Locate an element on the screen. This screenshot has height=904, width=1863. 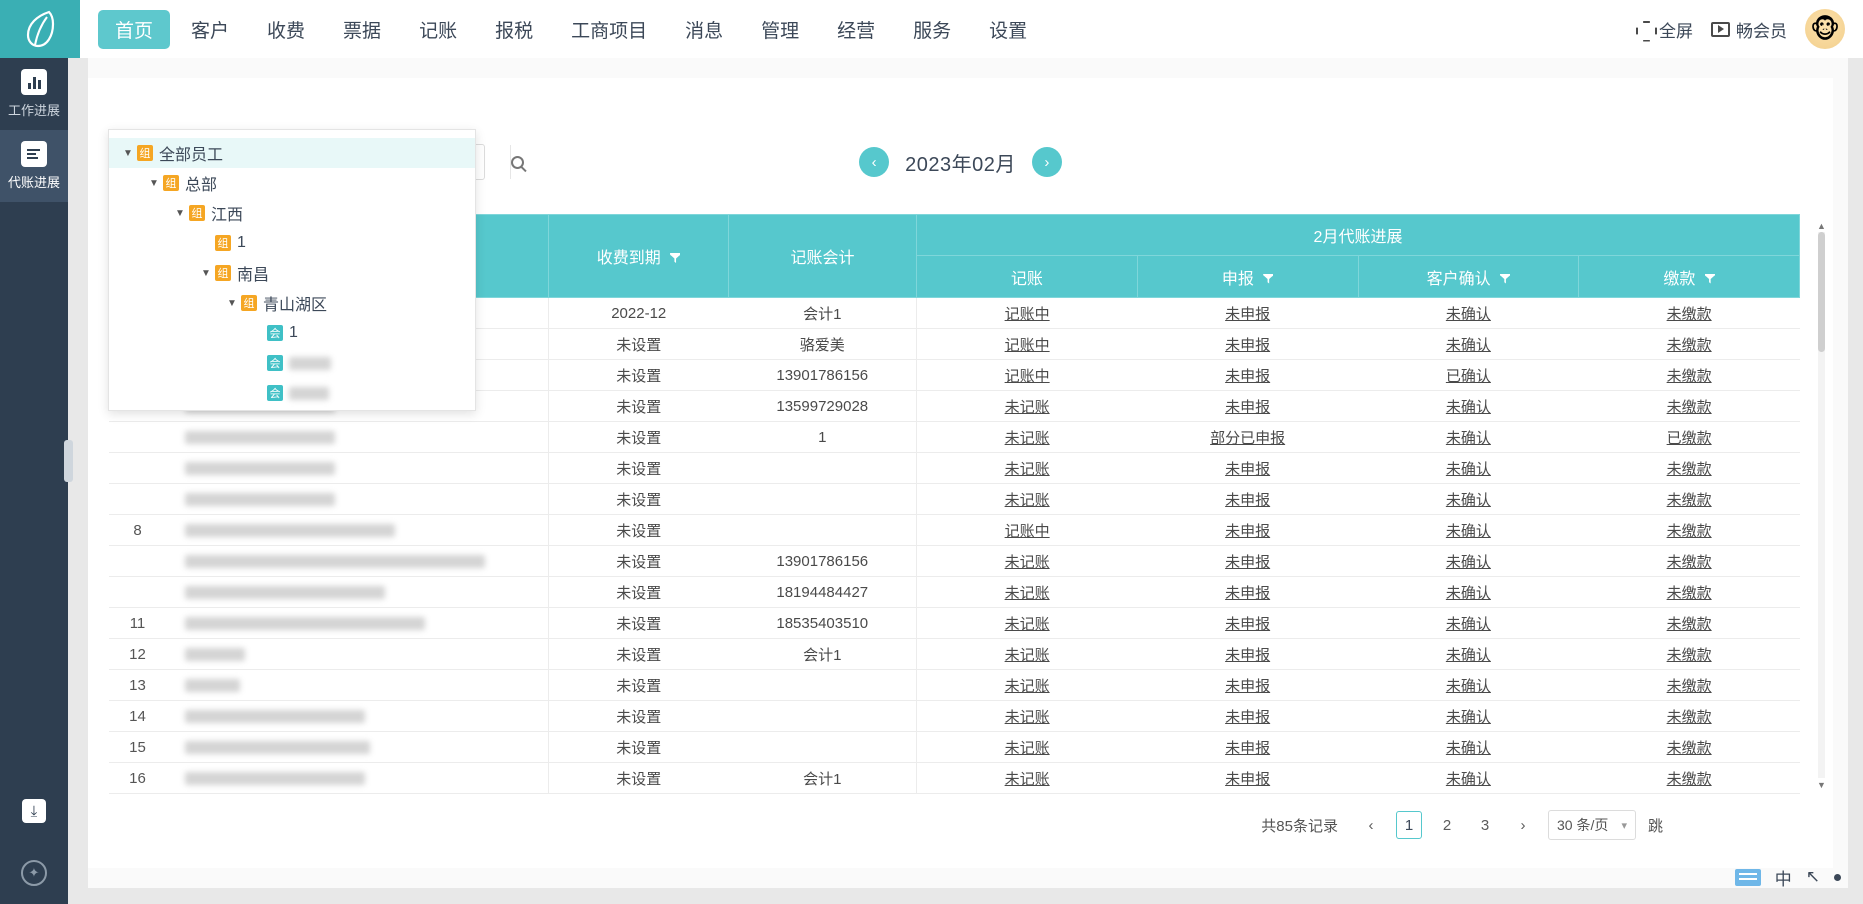
nav-item-business-project: 工商项目 is located at coordinates (609, 31).